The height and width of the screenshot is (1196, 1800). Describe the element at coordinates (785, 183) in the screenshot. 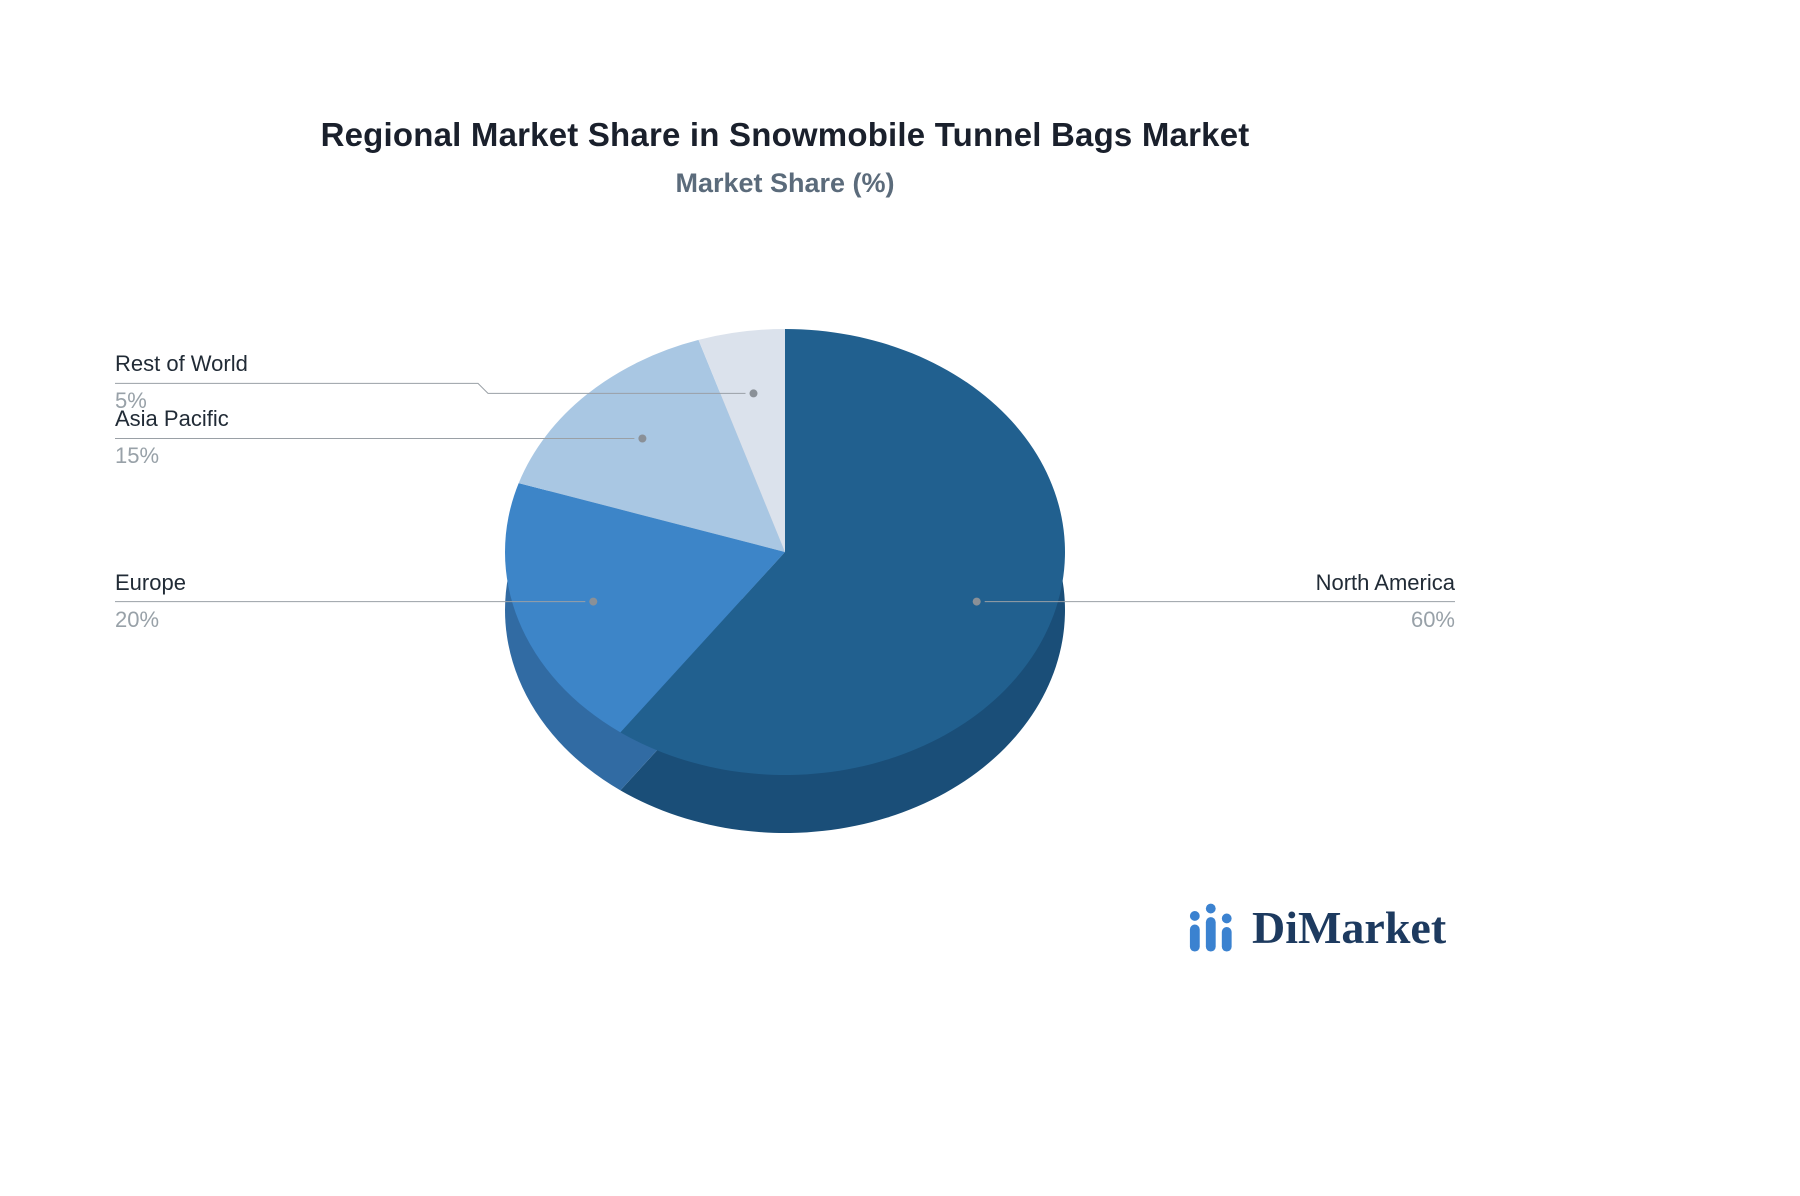

I see `chart-subtitle: Market Share (%)` at that location.